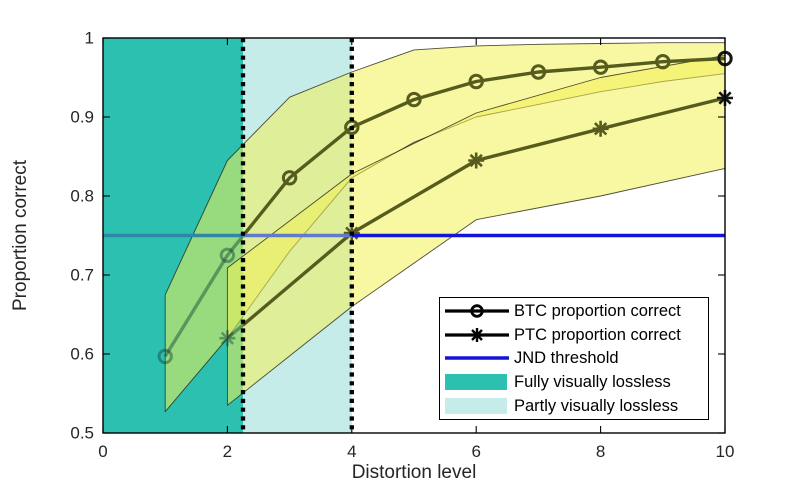  Describe the element at coordinates (227, 451) in the screenshot. I see `x-tick-label: 2` at that location.